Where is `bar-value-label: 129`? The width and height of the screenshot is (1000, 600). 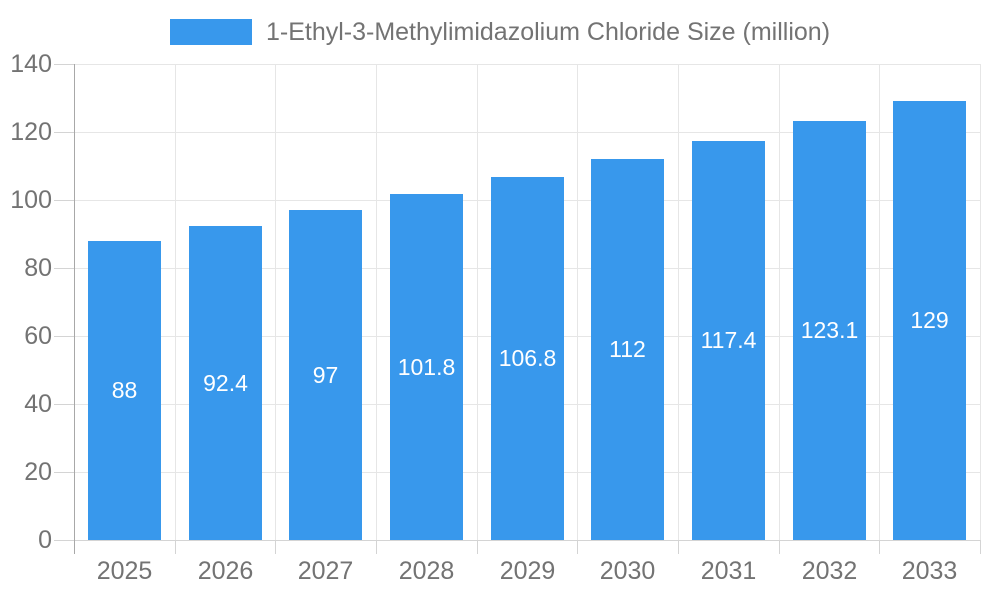
bar-value-label: 129 is located at coordinates (929, 320).